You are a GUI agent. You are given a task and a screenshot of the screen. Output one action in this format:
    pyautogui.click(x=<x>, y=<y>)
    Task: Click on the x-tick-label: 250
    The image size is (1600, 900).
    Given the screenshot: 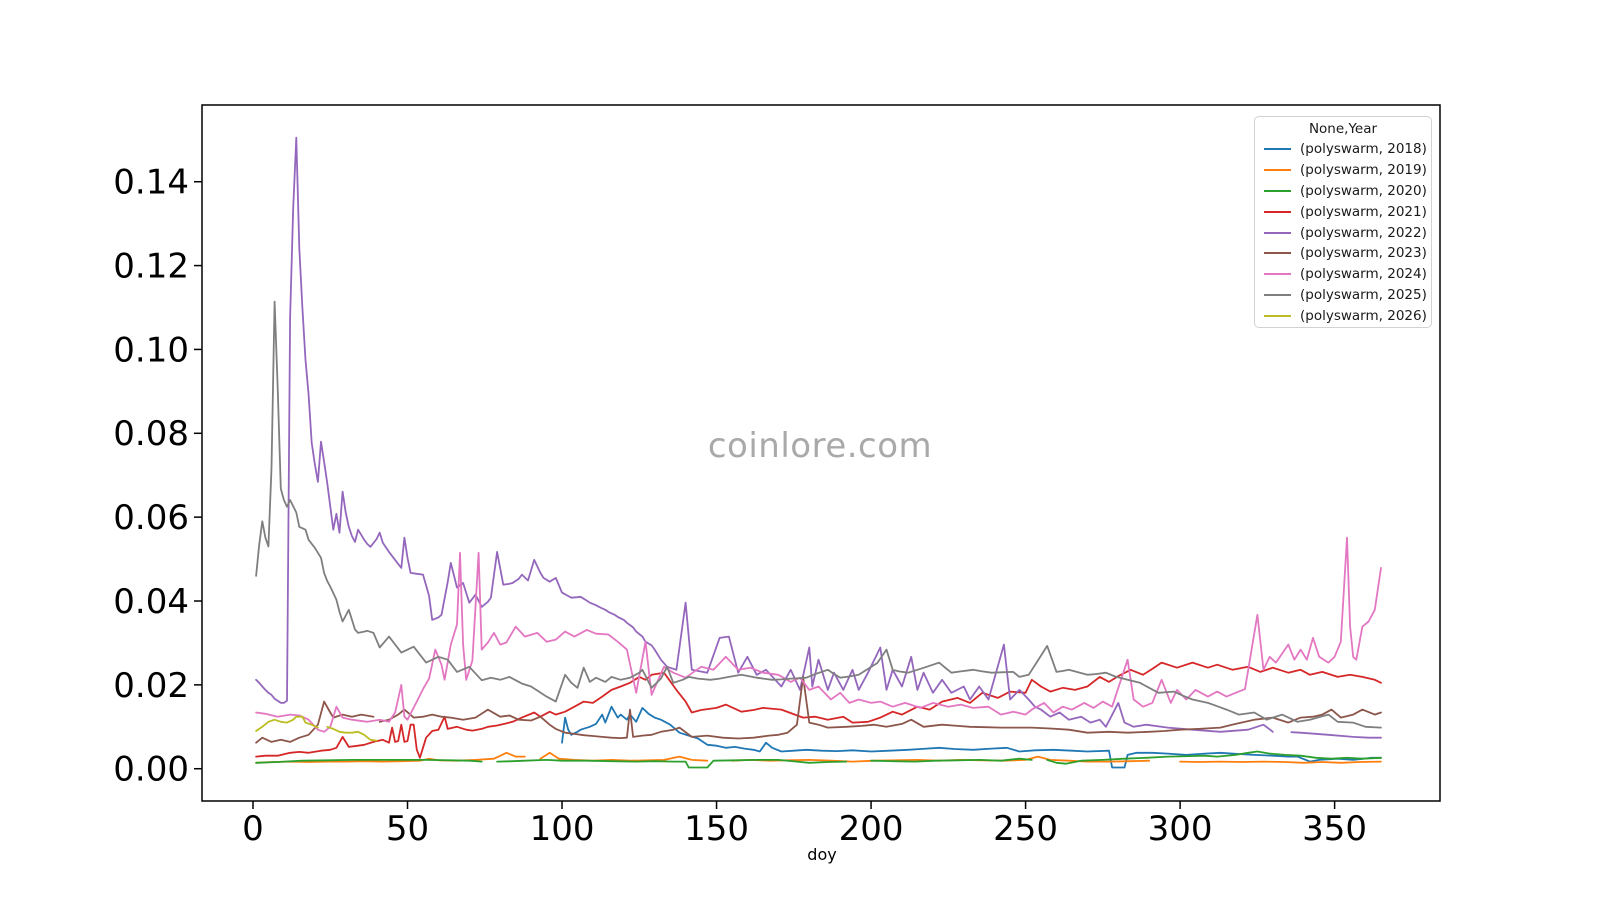 What is the action you would take?
    pyautogui.click(x=1025, y=829)
    